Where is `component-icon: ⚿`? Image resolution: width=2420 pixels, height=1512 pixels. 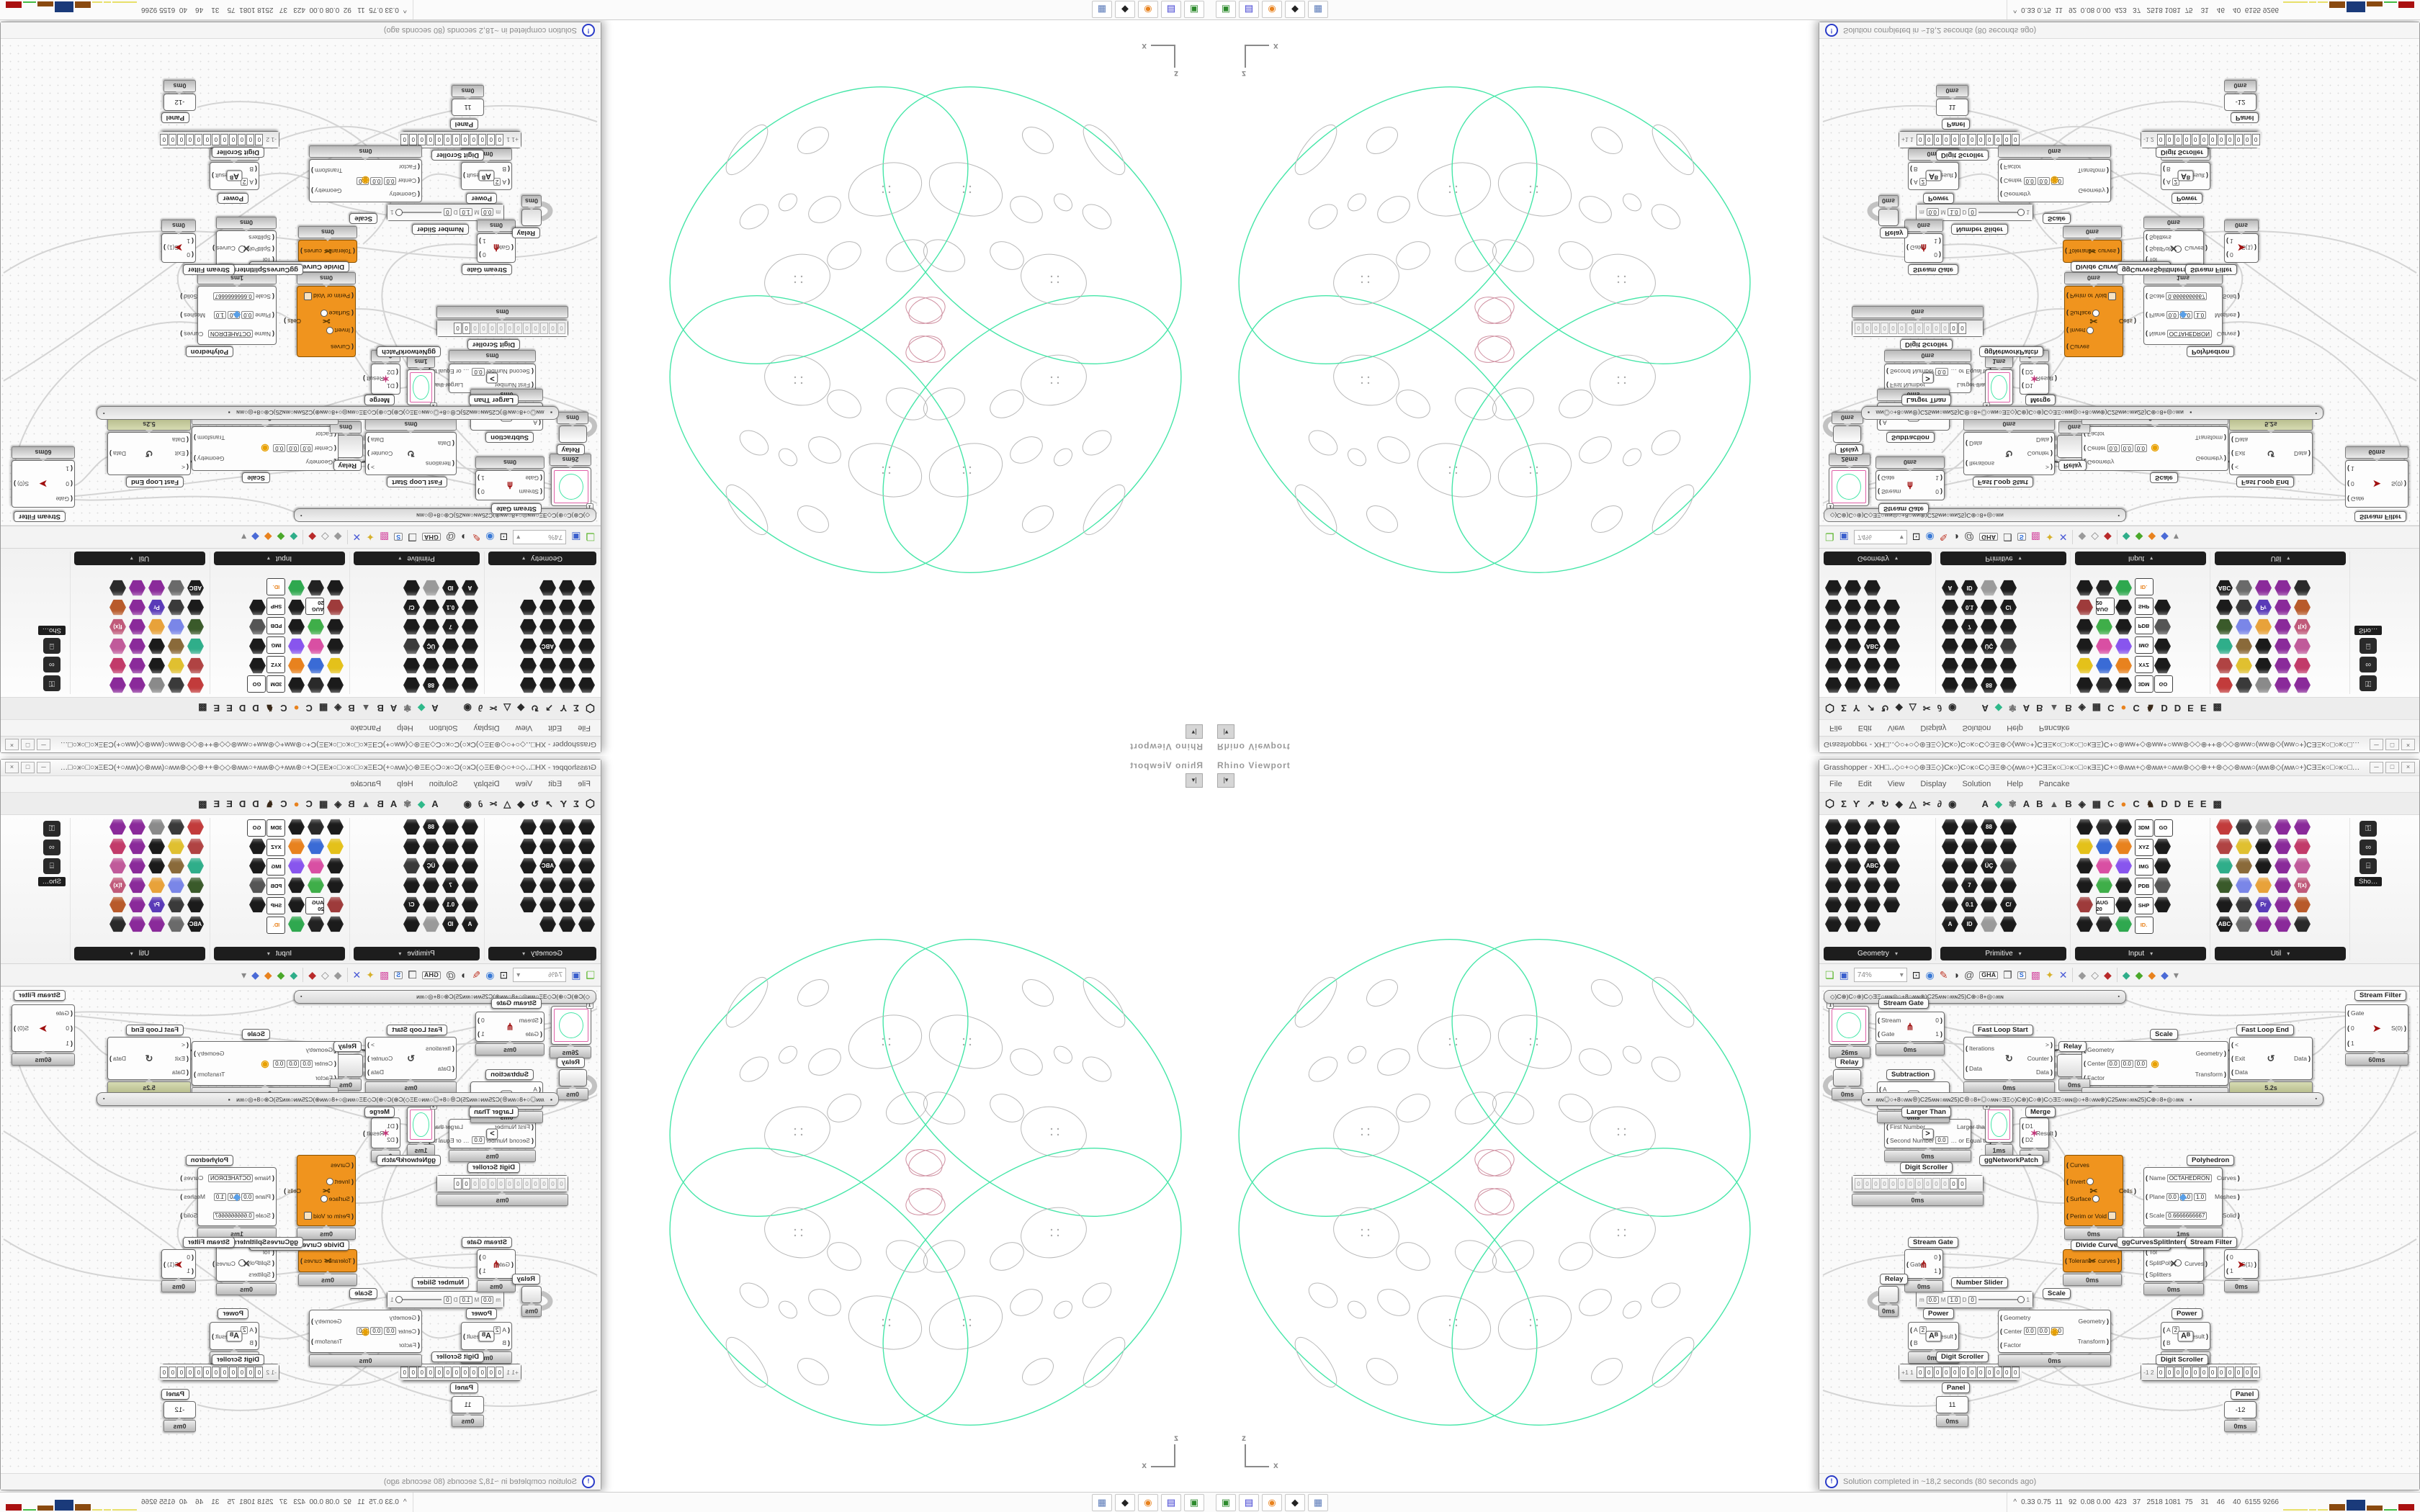
component-icon: ⚿ is located at coordinates (2369, 683).